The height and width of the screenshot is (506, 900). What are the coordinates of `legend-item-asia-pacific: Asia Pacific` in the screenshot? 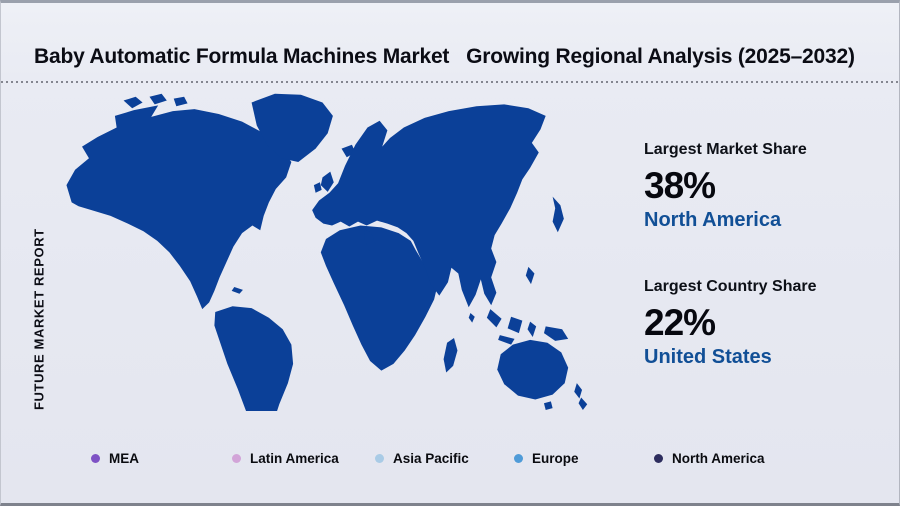 It's located at (422, 458).